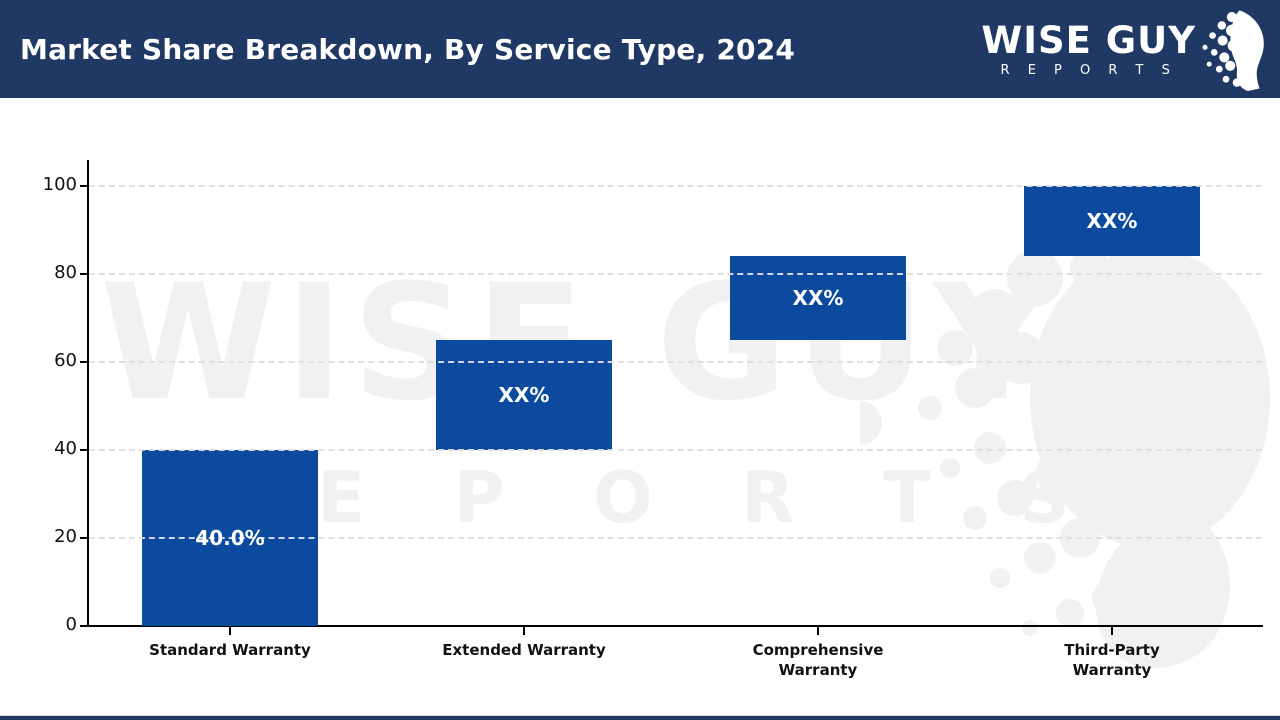 The width and height of the screenshot is (1280, 720). What do you see at coordinates (1112, 660) in the screenshot?
I see `x-category-label: Third-Party Warranty` at bounding box center [1112, 660].